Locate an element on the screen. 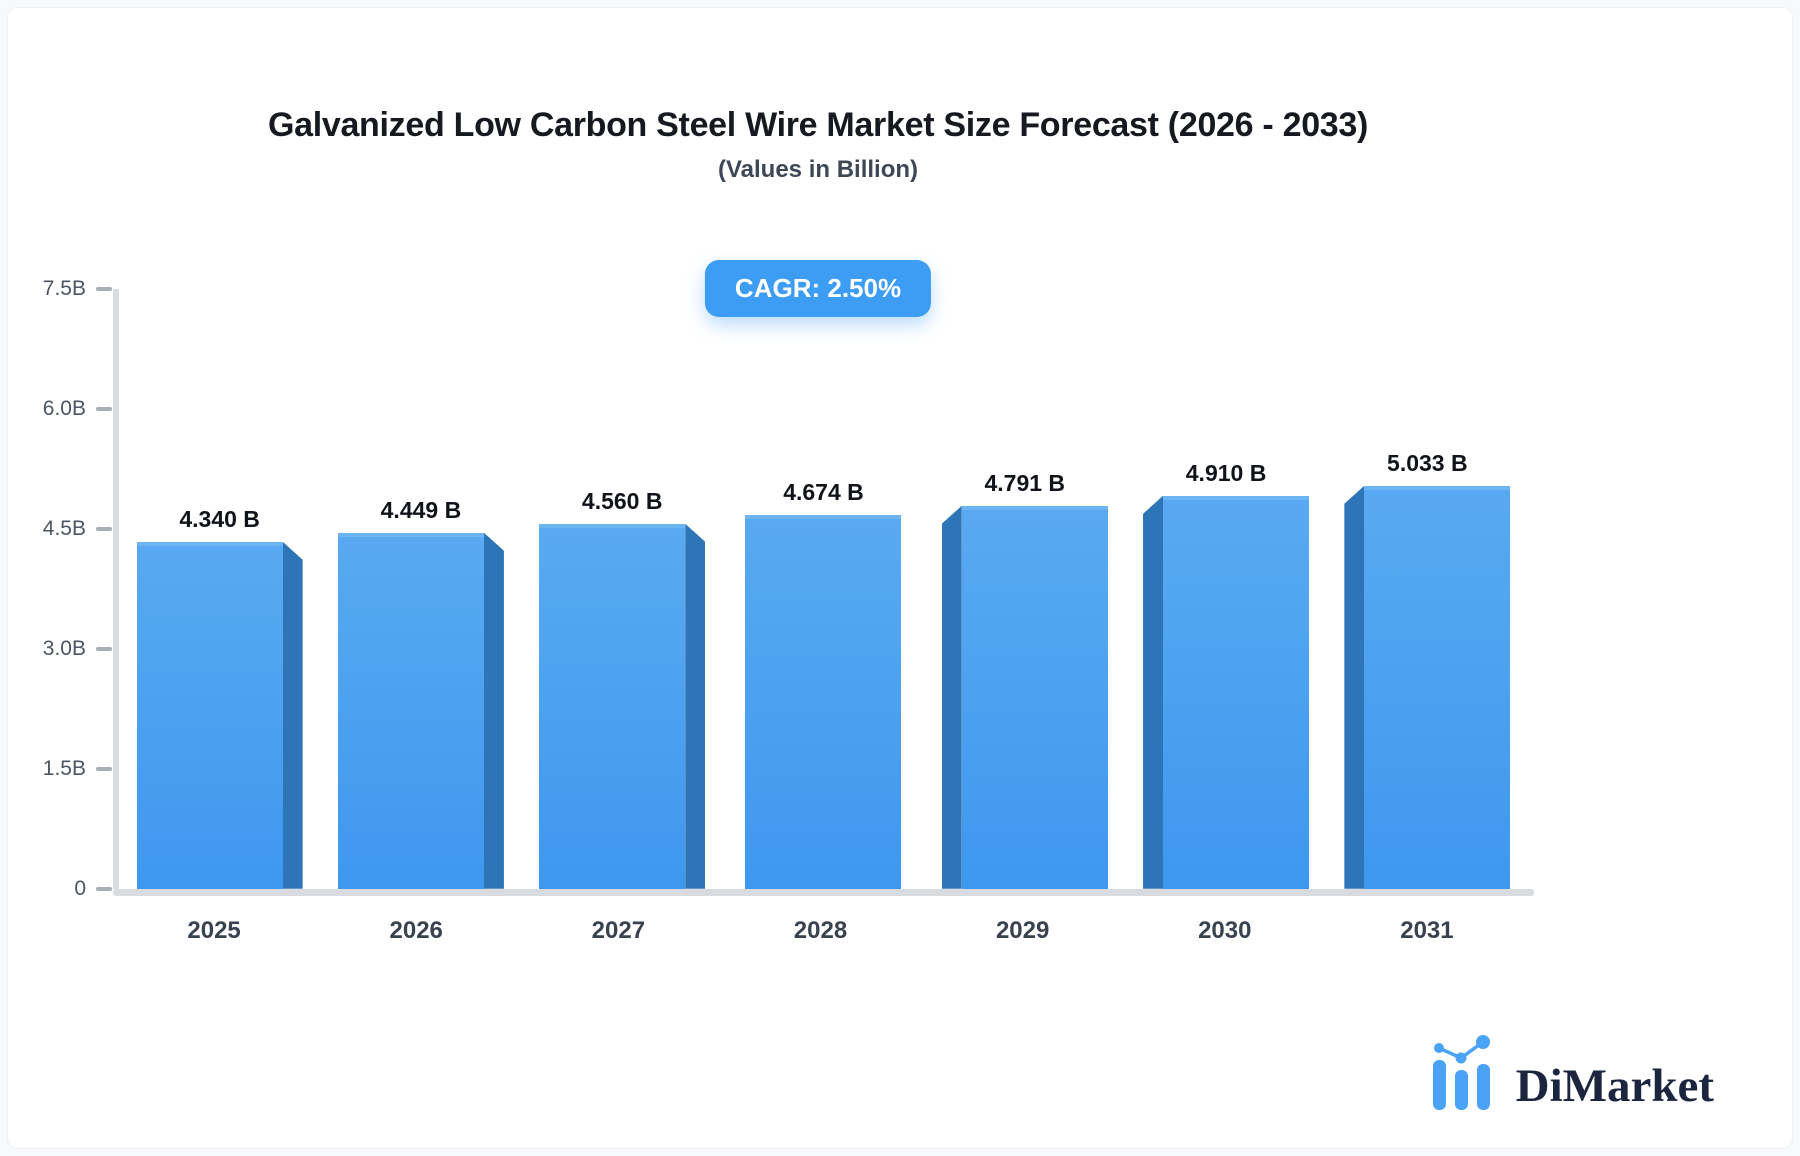 This screenshot has width=1800, height=1156. x-axis-label: 2030 is located at coordinates (1225, 930).